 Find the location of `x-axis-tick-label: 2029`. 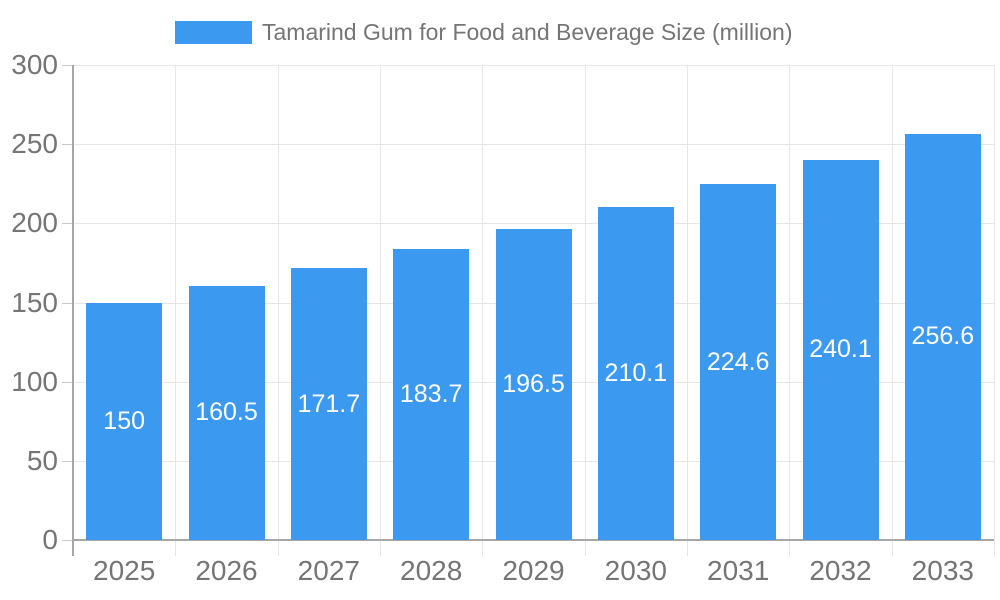

x-axis-tick-label: 2029 is located at coordinates (533, 570).